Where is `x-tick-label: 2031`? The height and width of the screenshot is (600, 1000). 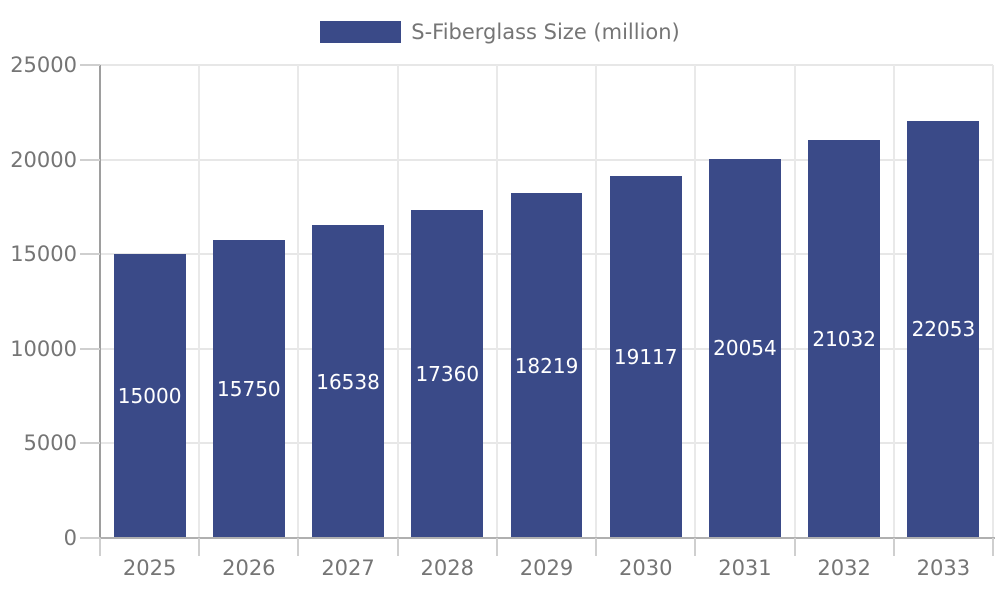 x-tick-label: 2031 is located at coordinates (745, 568).